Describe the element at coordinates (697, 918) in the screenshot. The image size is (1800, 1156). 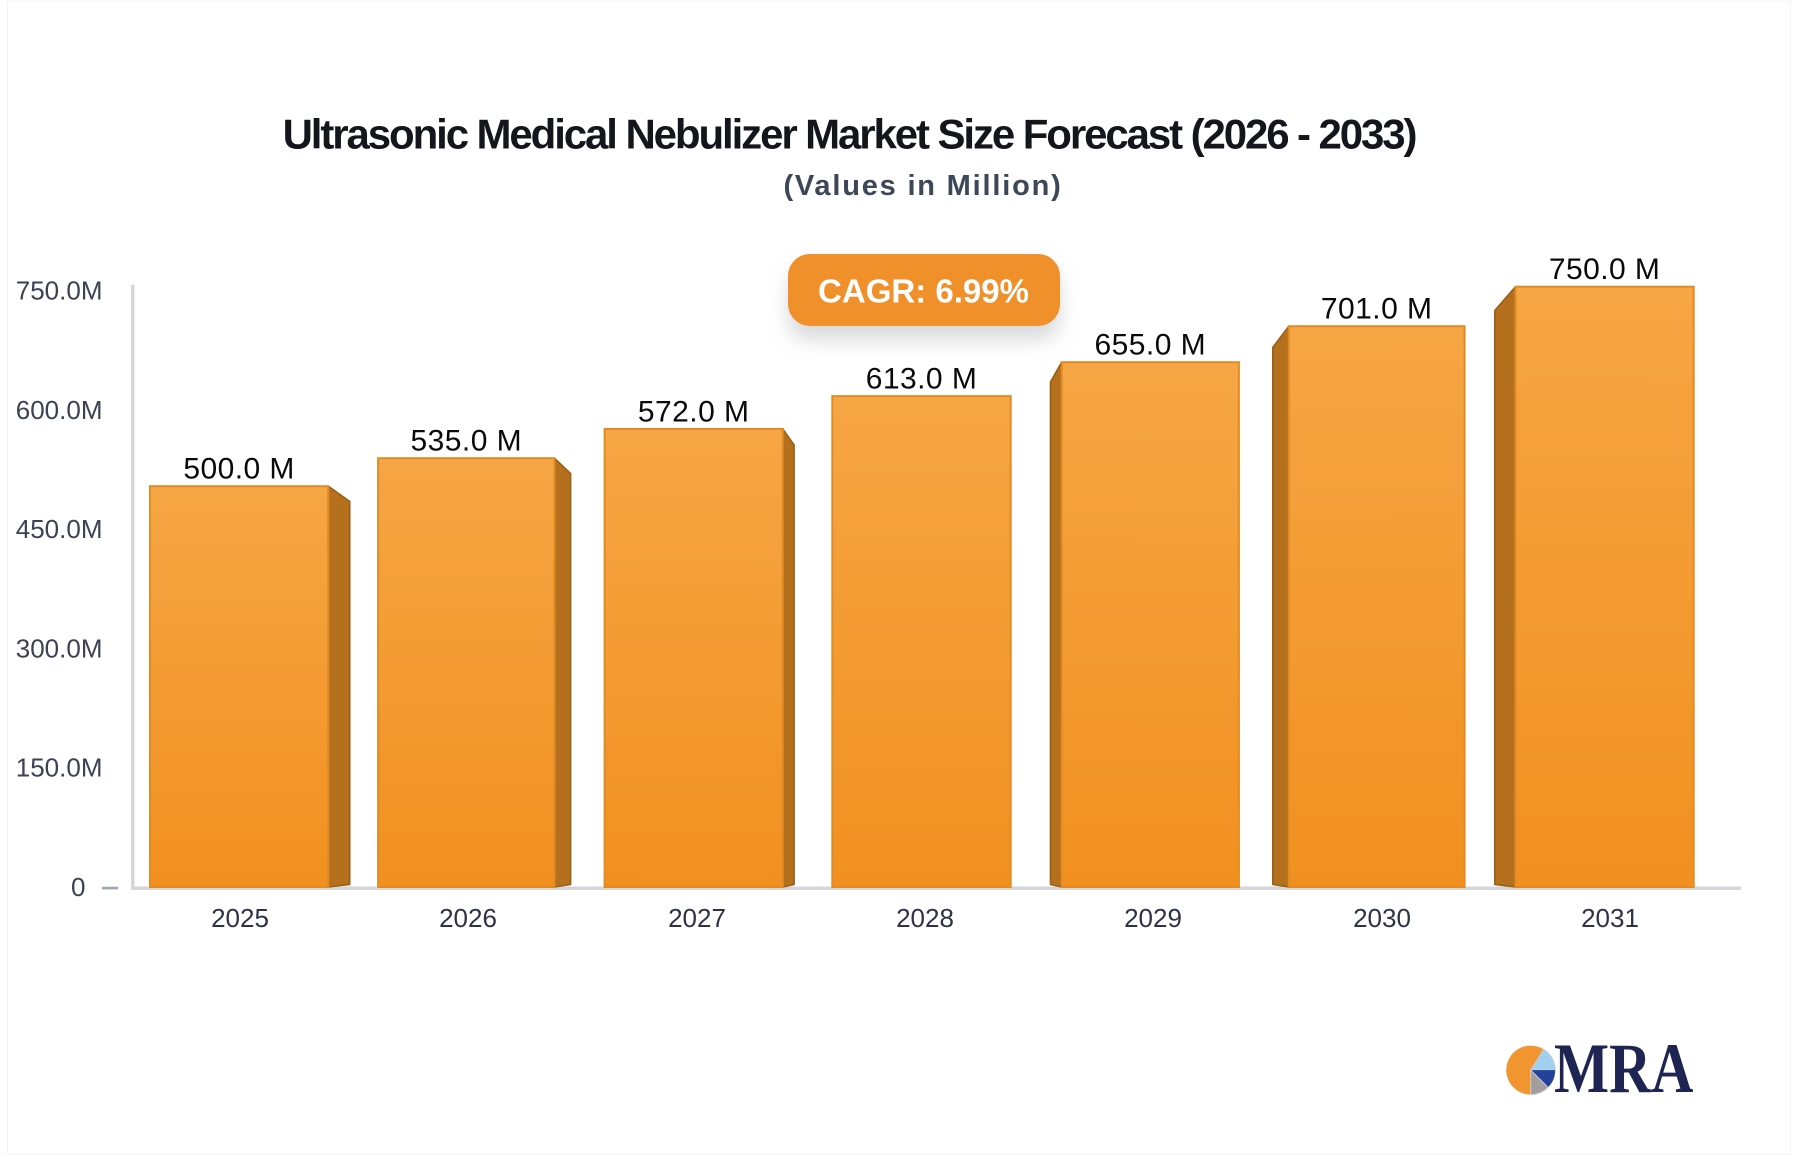
I see `svg-text: 2027` at that location.